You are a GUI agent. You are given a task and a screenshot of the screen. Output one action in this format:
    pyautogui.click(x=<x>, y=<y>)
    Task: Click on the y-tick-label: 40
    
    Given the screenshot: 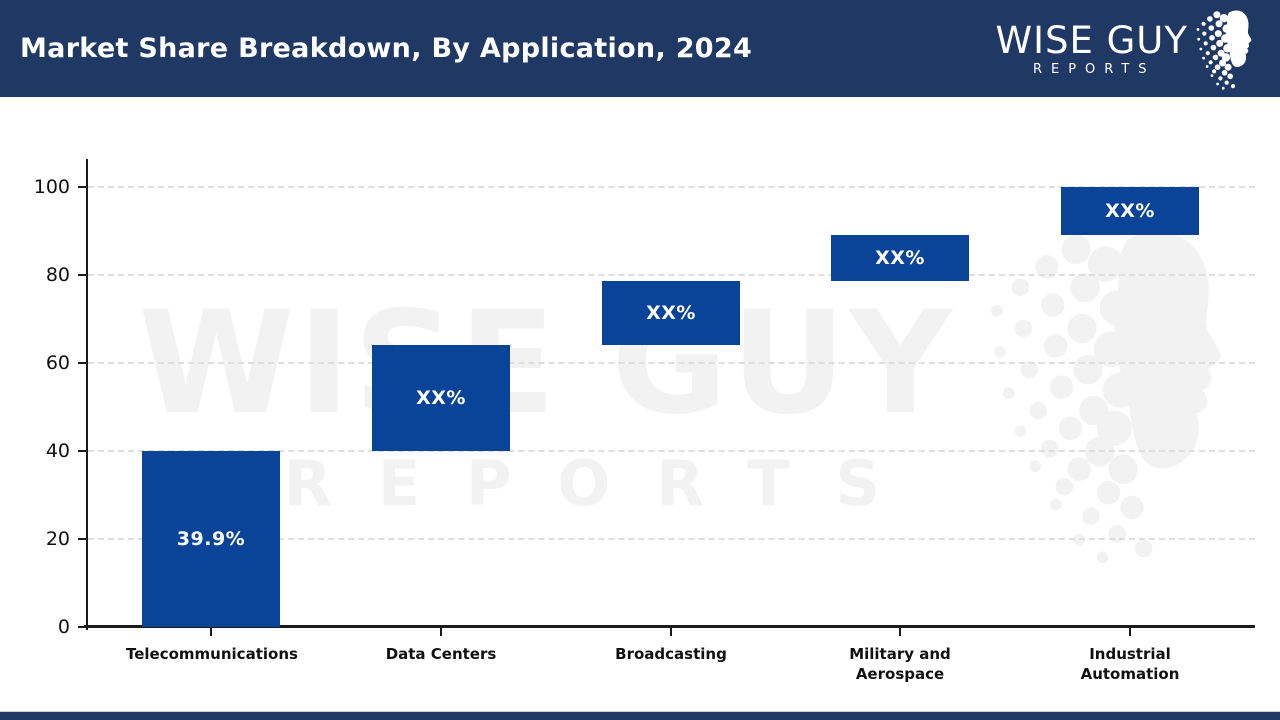 What is the action you would take?
    pyautogui.click(x=57, y=451)
    